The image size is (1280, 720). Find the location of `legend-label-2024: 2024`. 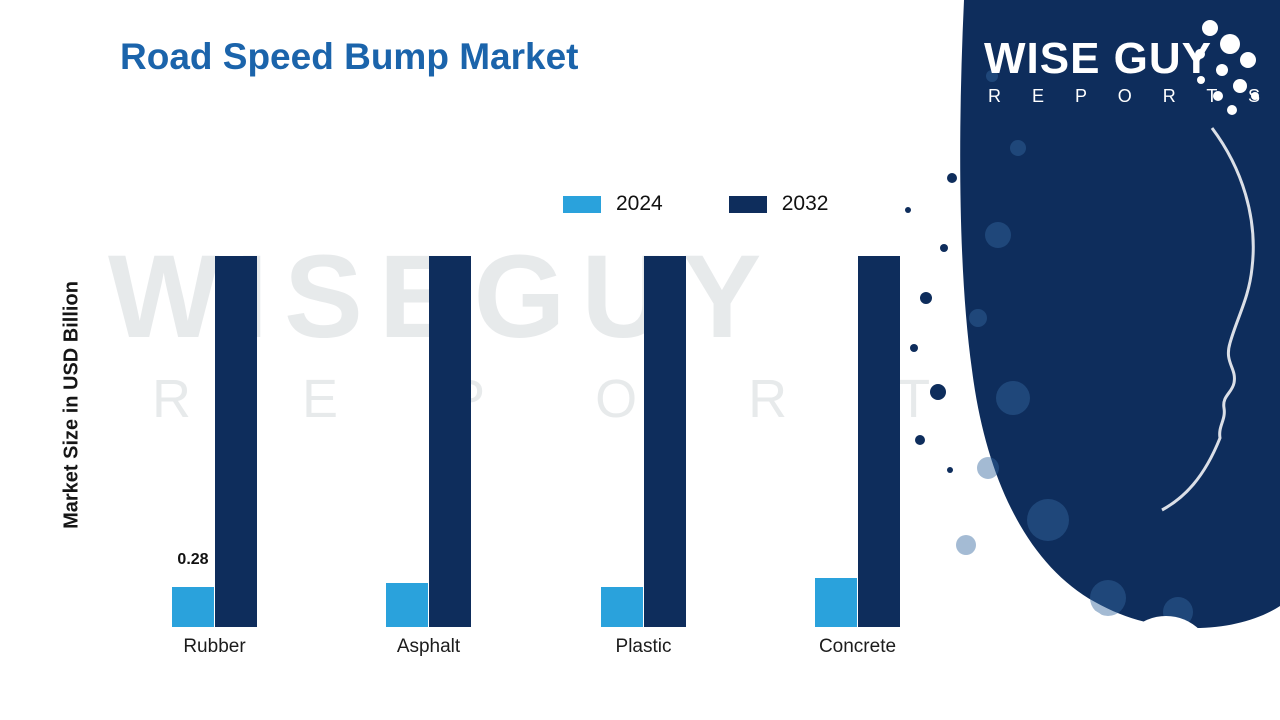

legend-label-2024: 2024 is located at coordinates (639, 203).